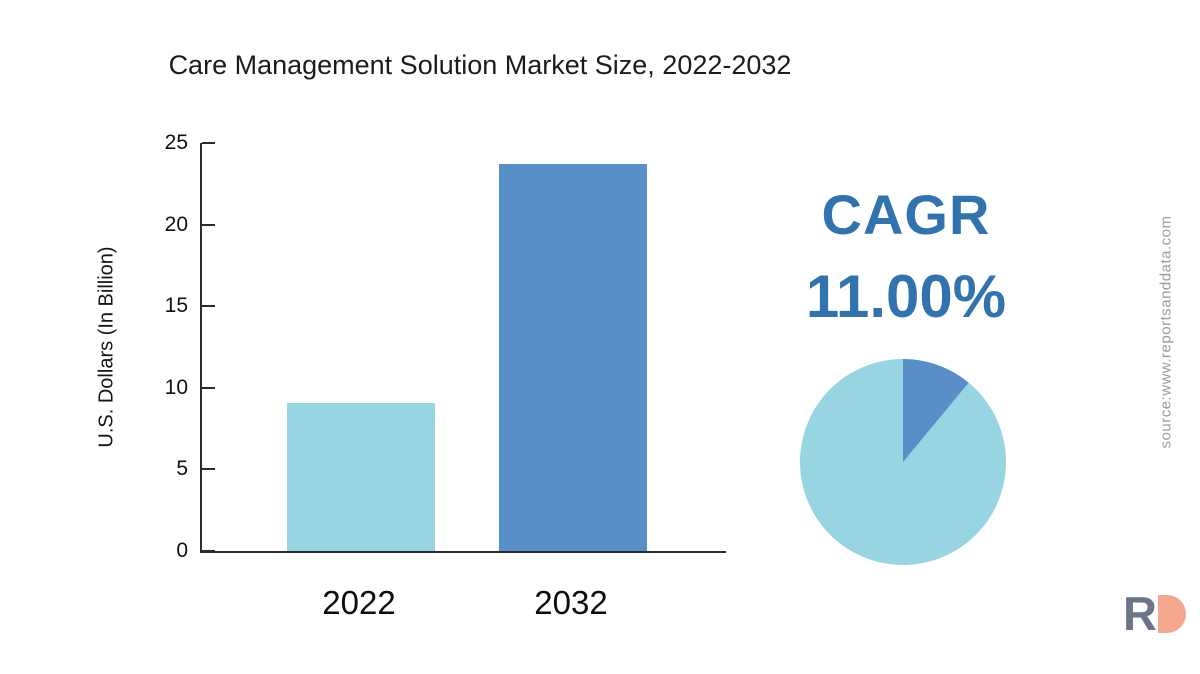  Describe the element at coordinates (1140, 613) in the screenshot. I see `logo-letter-r: R` at that location.